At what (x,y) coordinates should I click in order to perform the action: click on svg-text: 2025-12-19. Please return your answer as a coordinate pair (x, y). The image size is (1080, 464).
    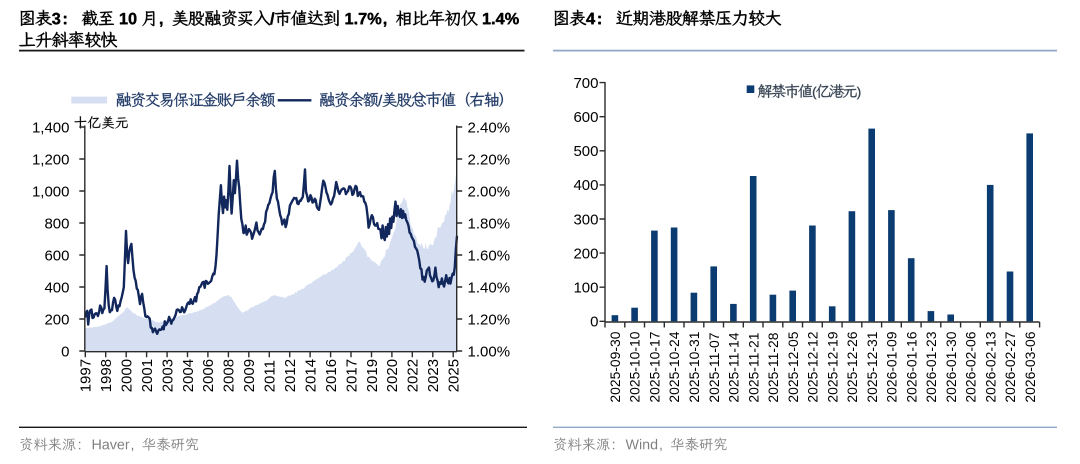
    Looking at the image, I should click on (832, 366).